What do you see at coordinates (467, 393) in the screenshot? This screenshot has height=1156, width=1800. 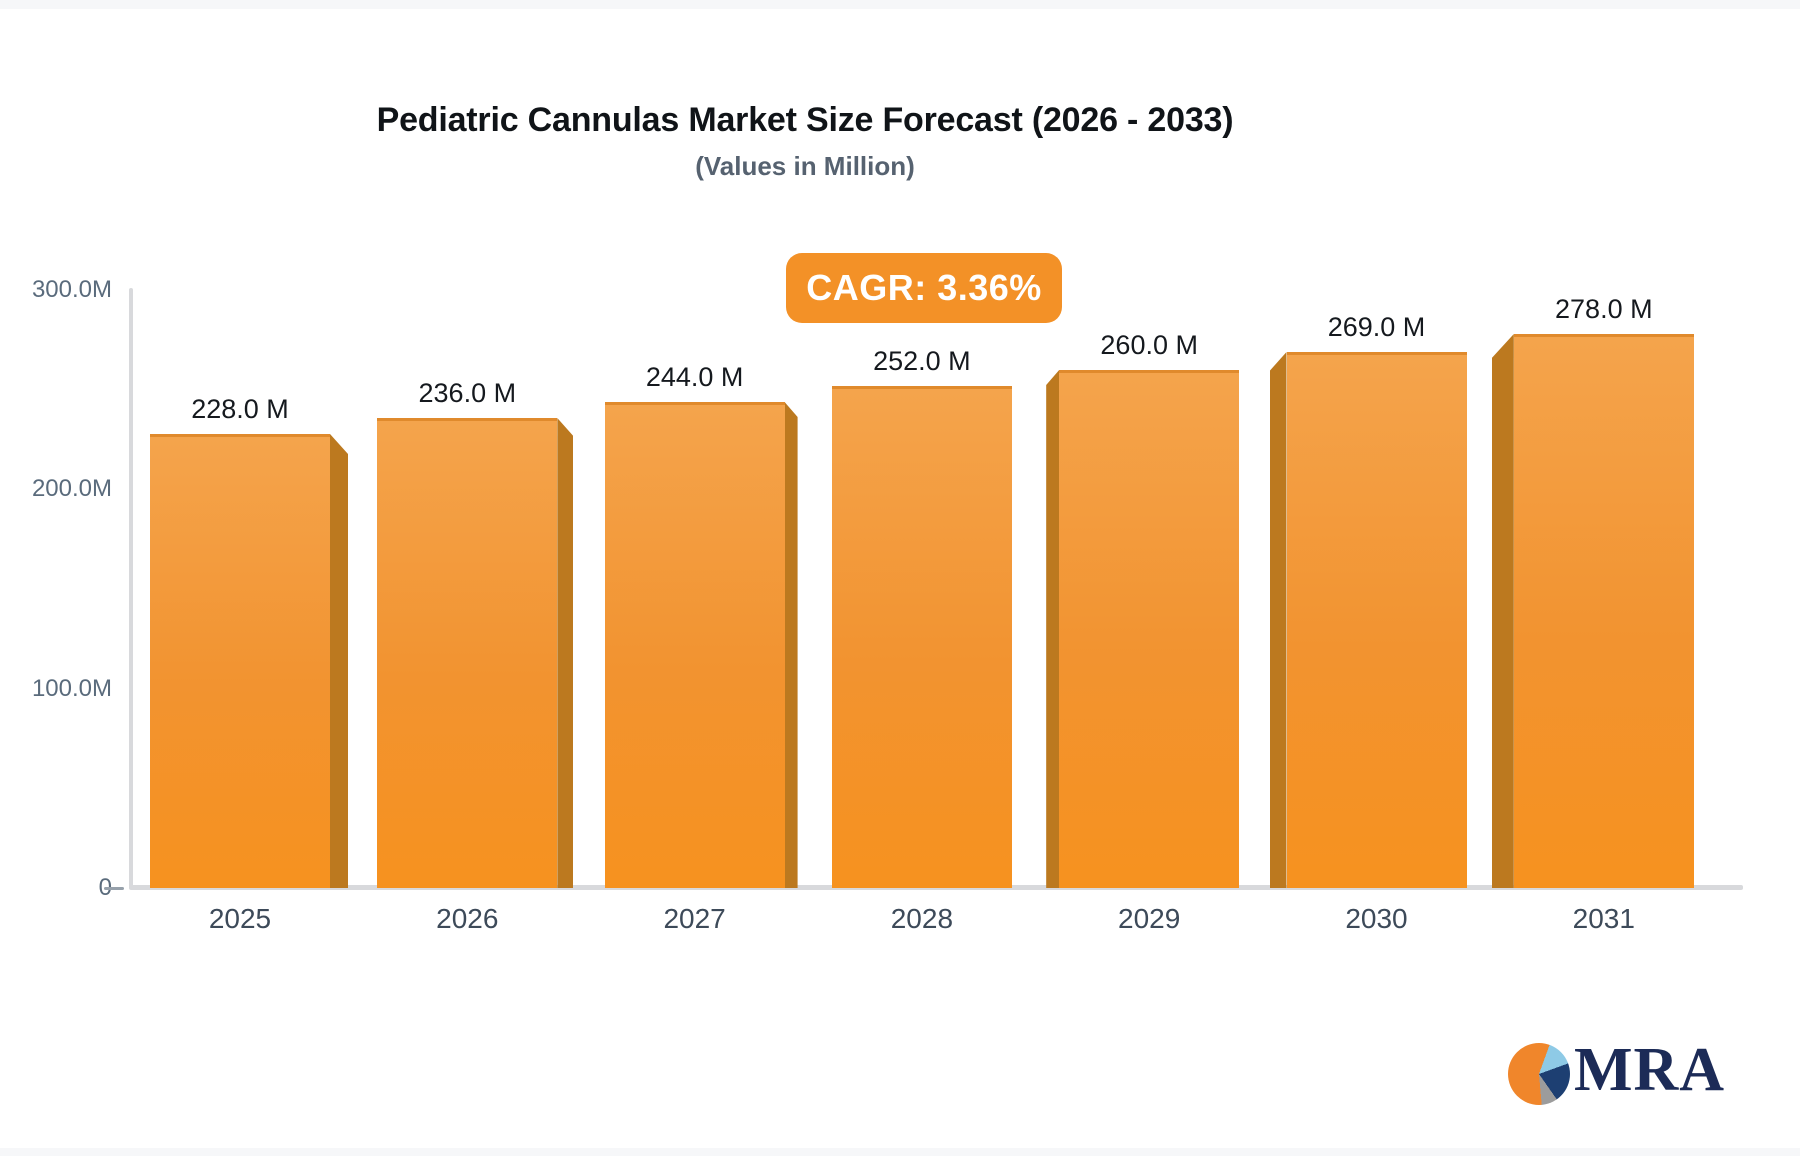 I see `bar-value-label: 236.0 M` at bounding box center [467, 393].